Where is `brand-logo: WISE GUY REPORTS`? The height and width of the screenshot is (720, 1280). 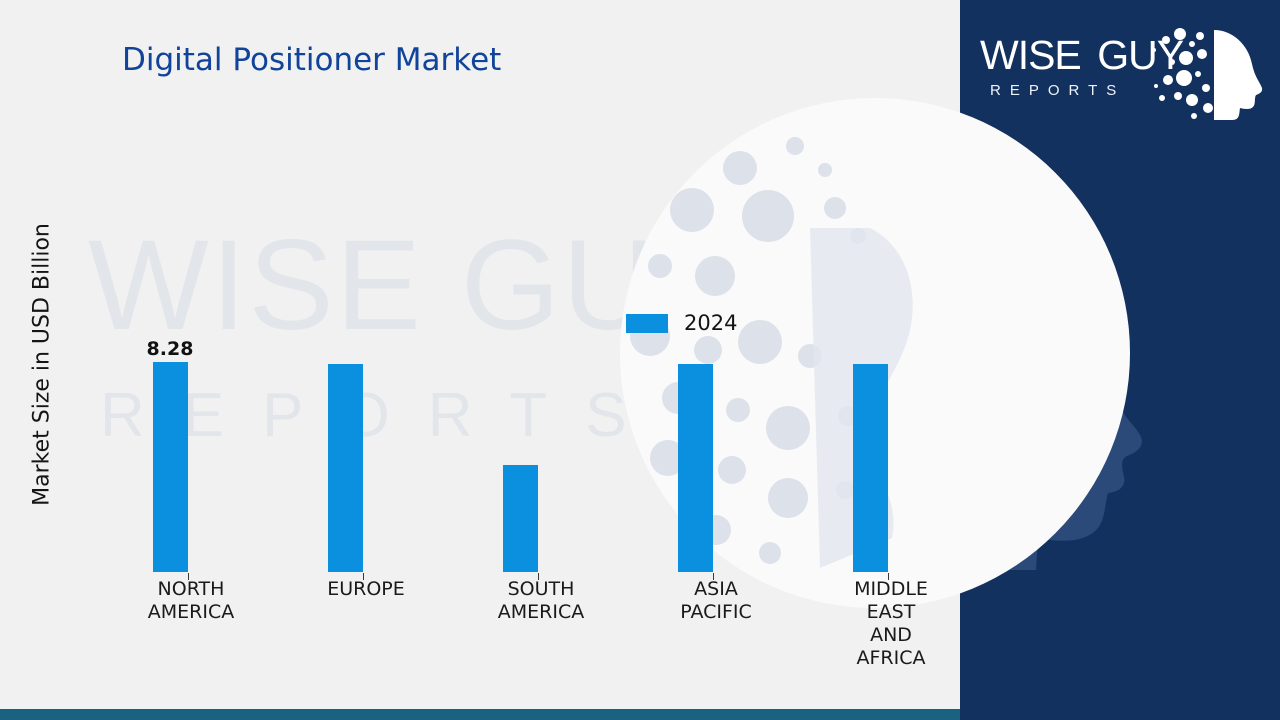 brand-logo: WISE GUY REPORTS is located at coordinates (1120, 74).